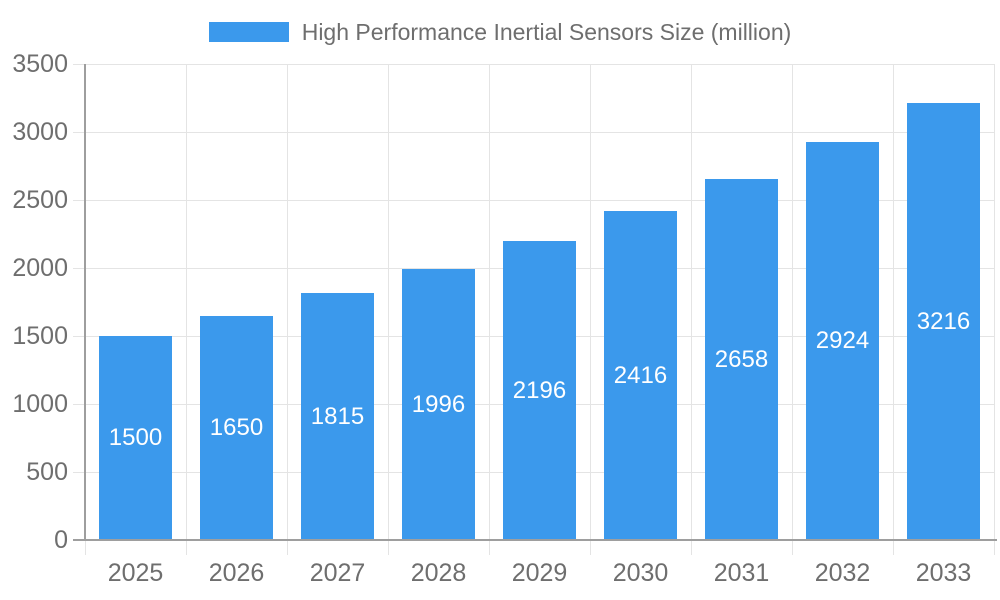 The width and height of the screenshot is (1000, 600). What do you see at coordinates (539, 573) in the screenshot?
I see `x-axis-tick-label: 2029` at bounding box center [539, 573].